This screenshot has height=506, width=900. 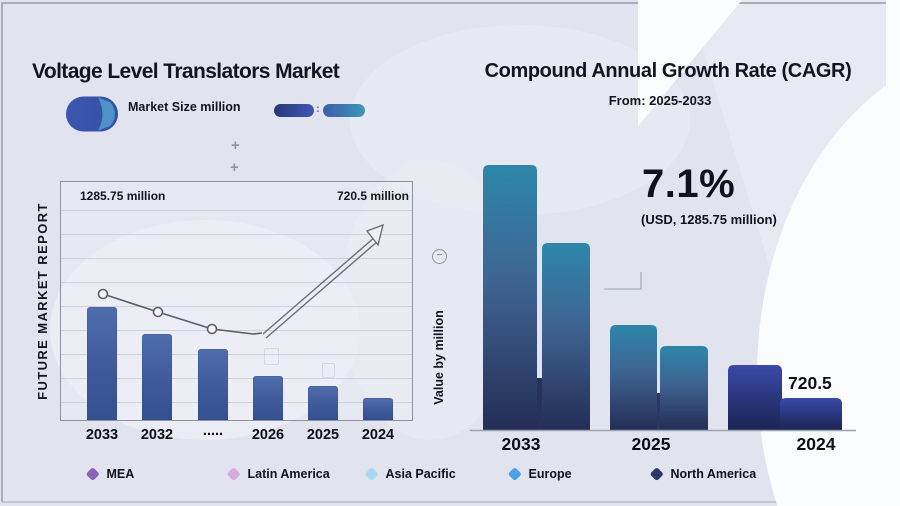 I want to click on legend-item-asia-pacific: Asia Pacific, so click(x=410, y=474).